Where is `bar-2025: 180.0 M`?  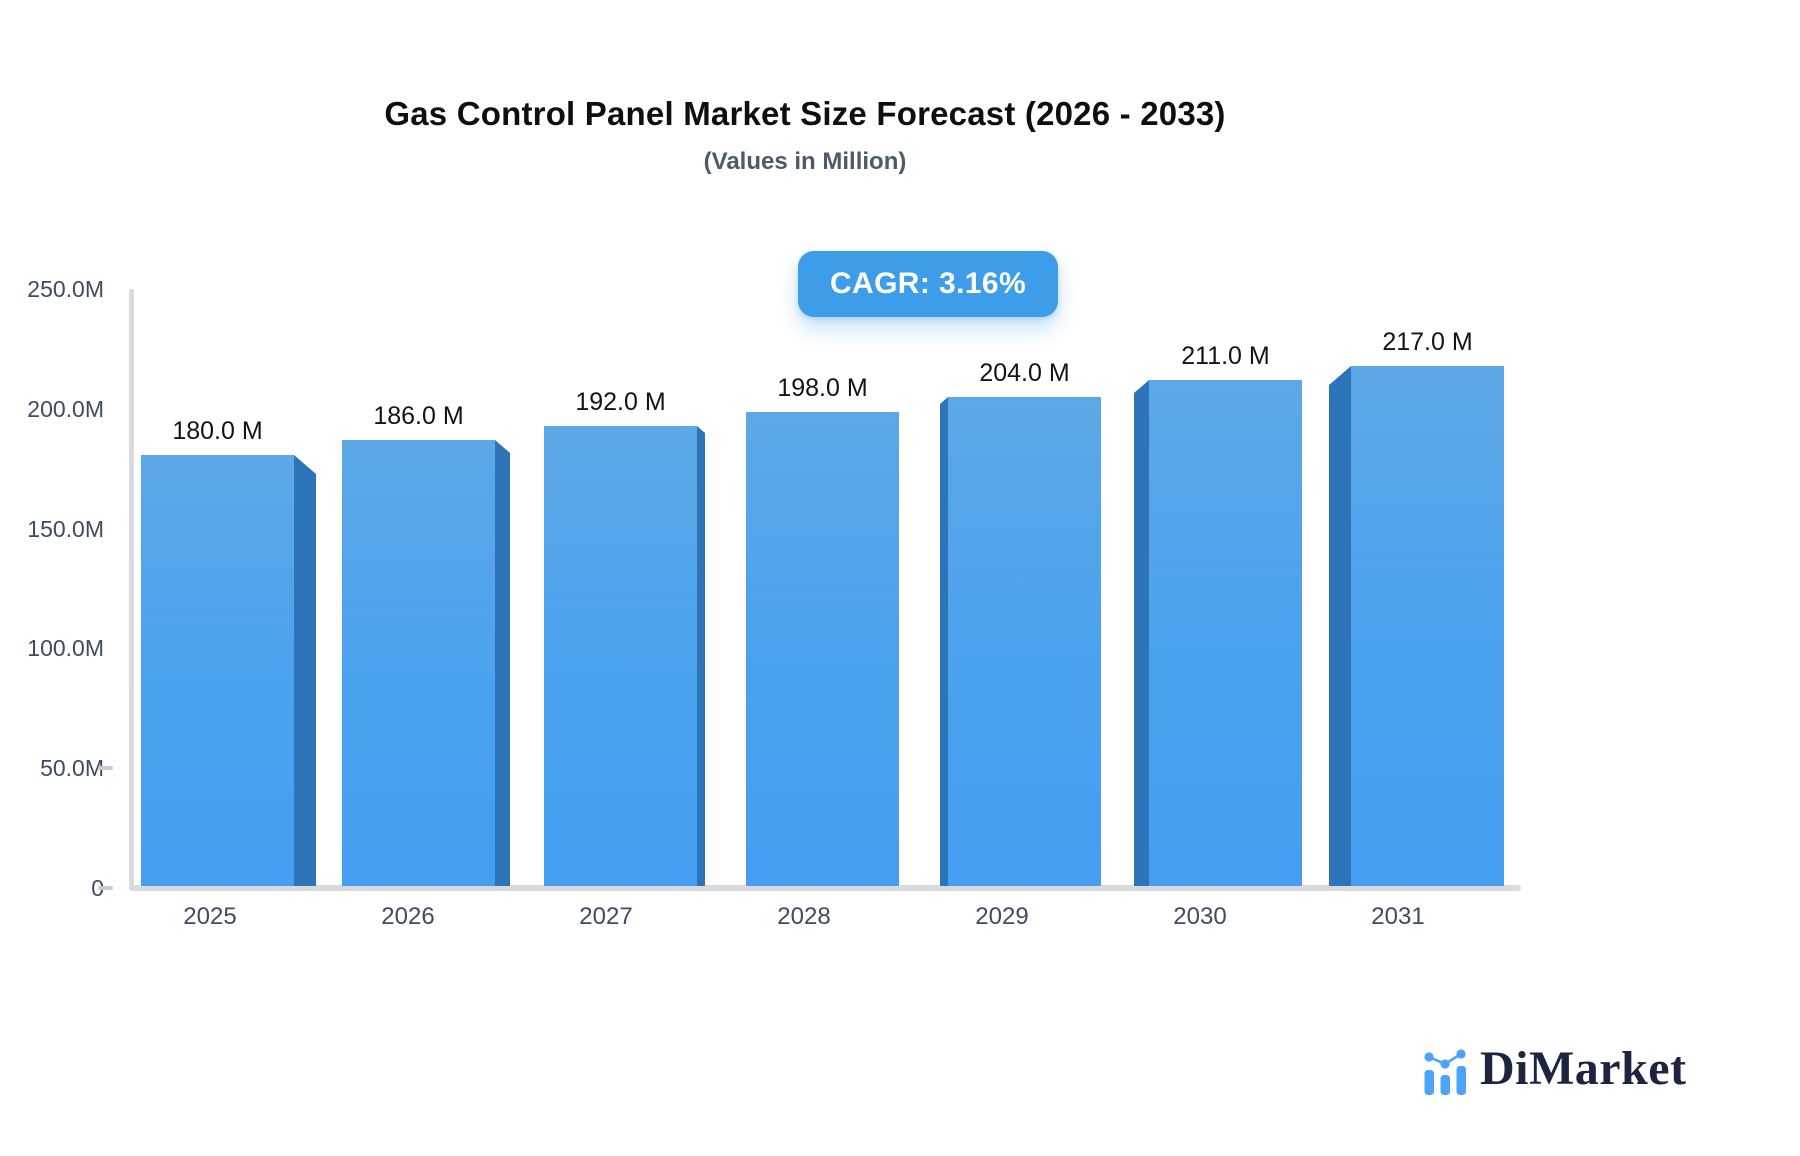
bar-2025: 180.0 M is located at coordinates (228, 651).